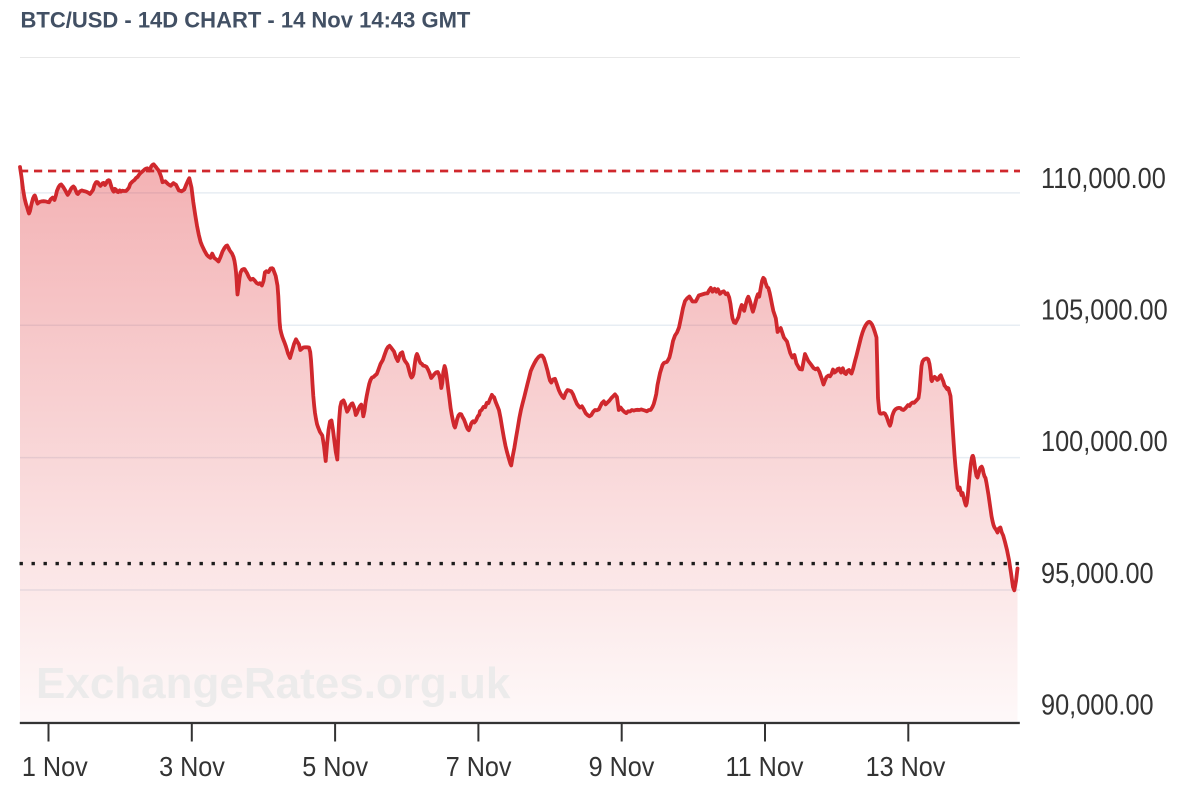 The height and width of the screenshot is (800, 1200). I want to click on svg-text: 9 Nov, so click(622, 767).